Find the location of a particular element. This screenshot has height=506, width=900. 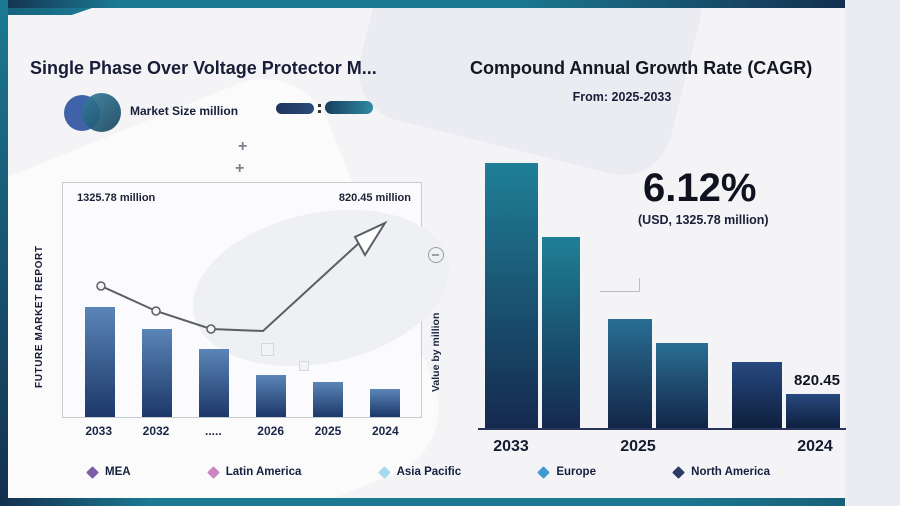

x-axis-label: 2024 is located at coordinates (385, 431).